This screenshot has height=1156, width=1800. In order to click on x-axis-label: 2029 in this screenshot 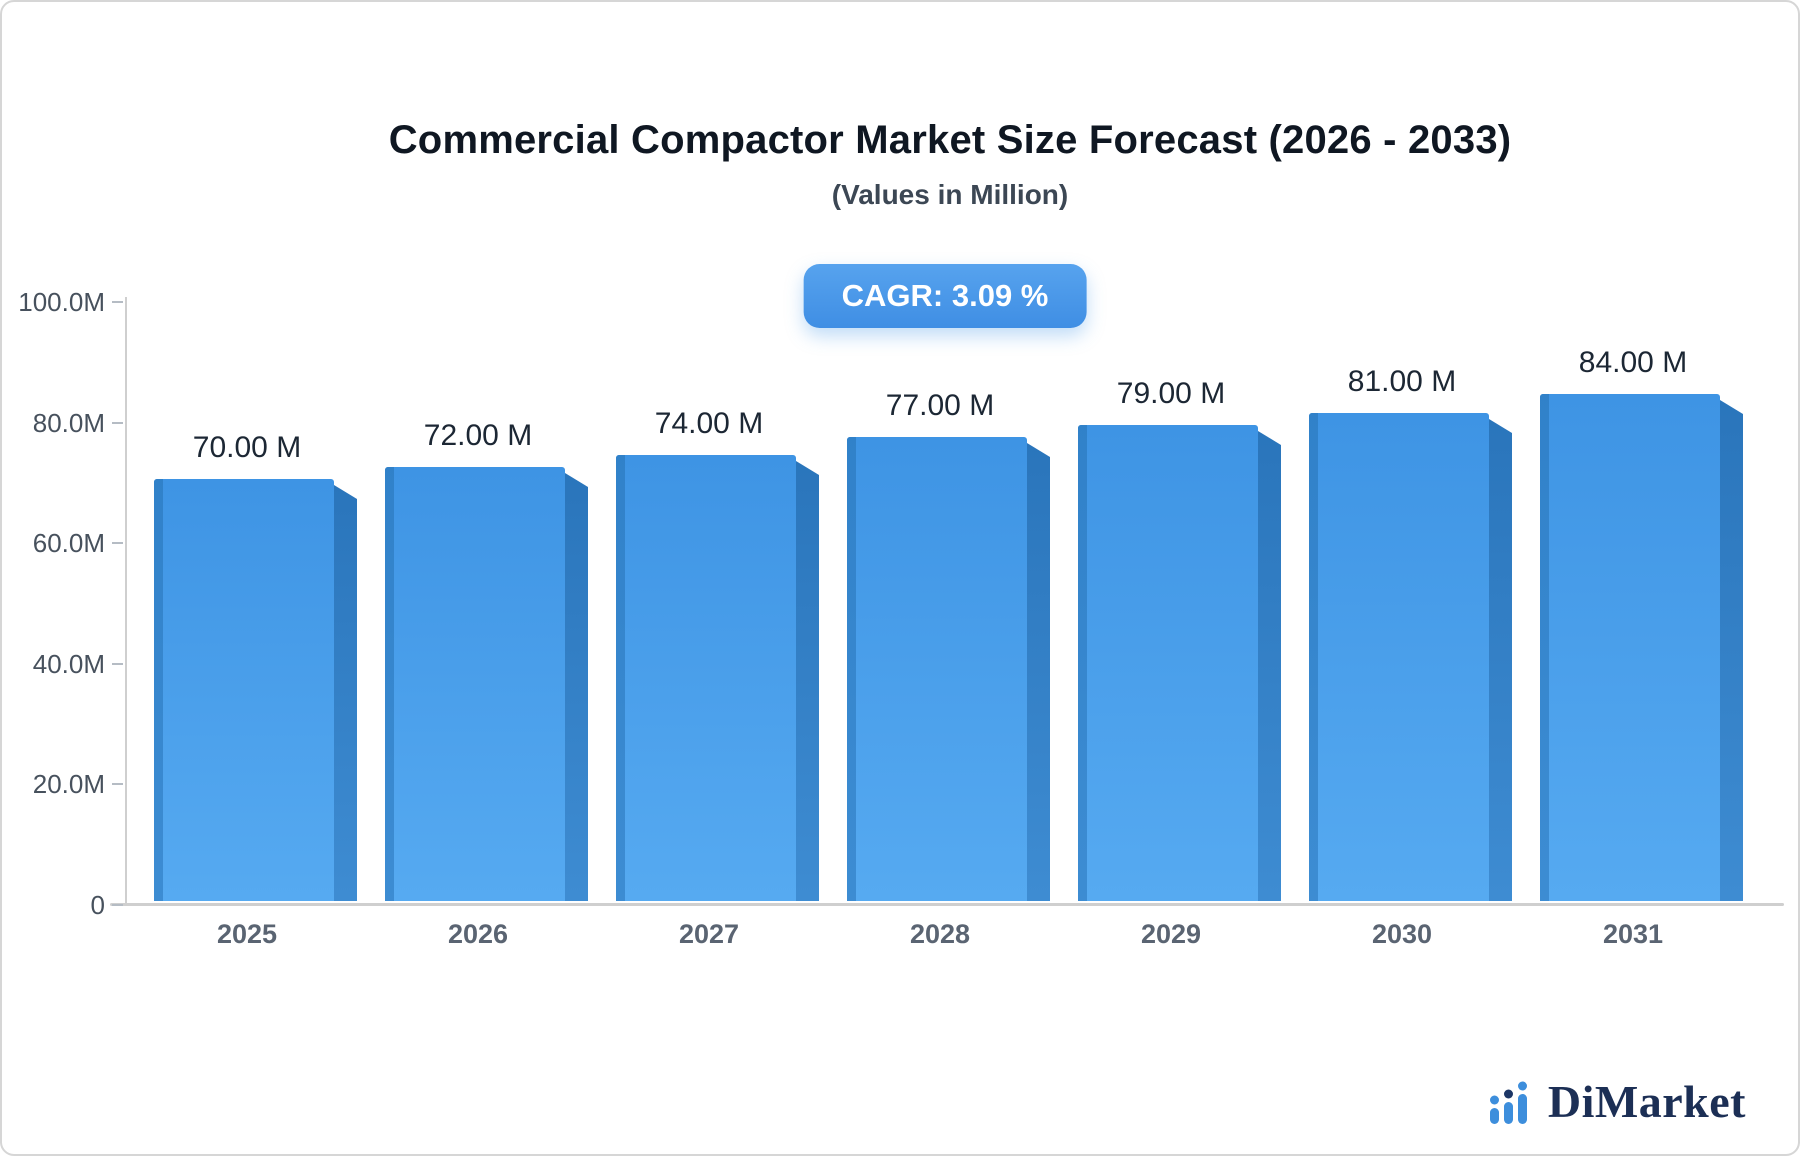, I will do `click(1171, 934)`.